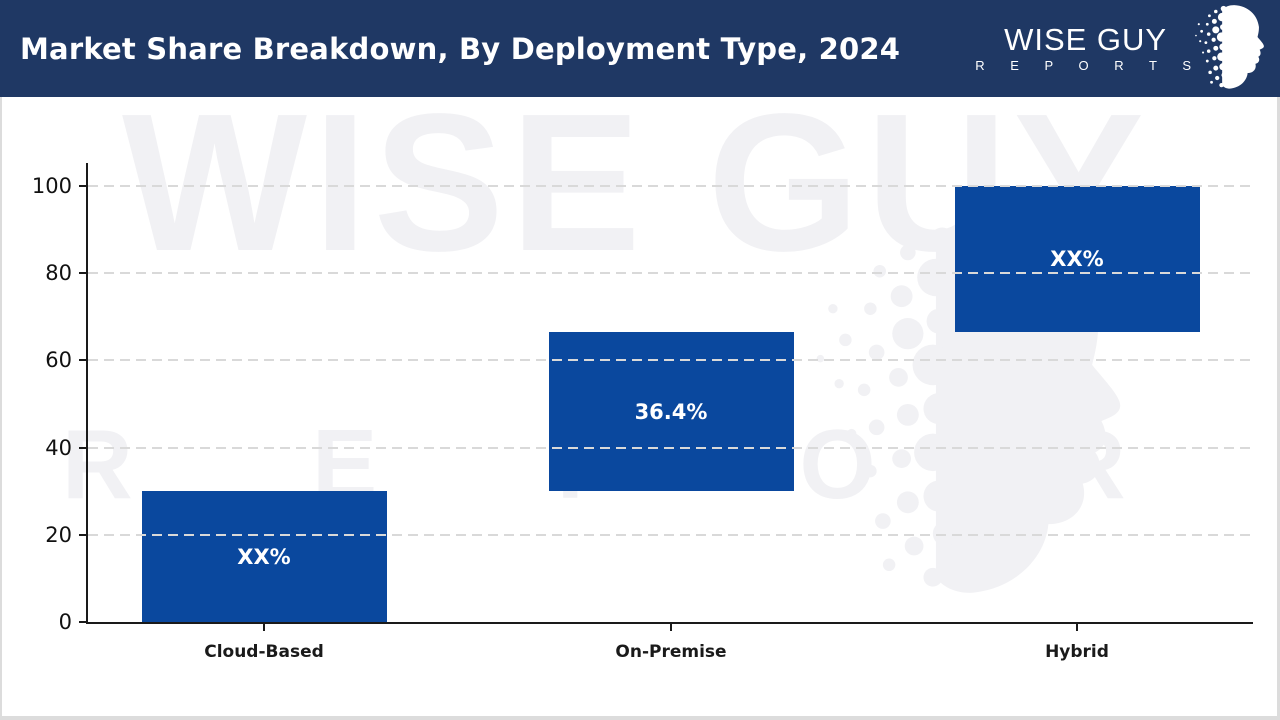 The height and width of the screenshot is (720, 1280). I want to click on logo-head-icon, so click(1229, 46).